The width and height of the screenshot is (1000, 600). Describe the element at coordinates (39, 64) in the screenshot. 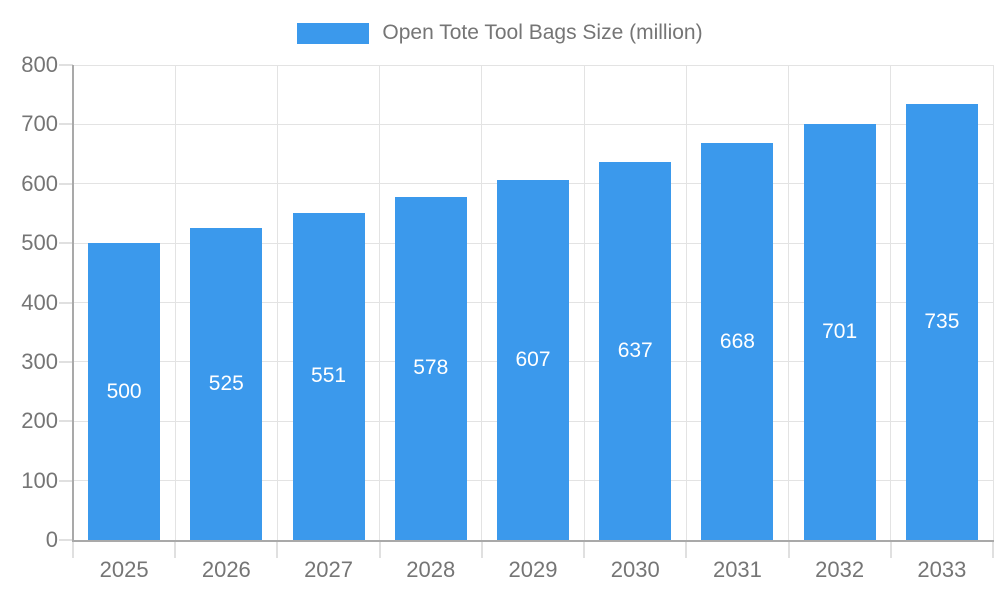

I see `y-axis-label: 800` at that location.